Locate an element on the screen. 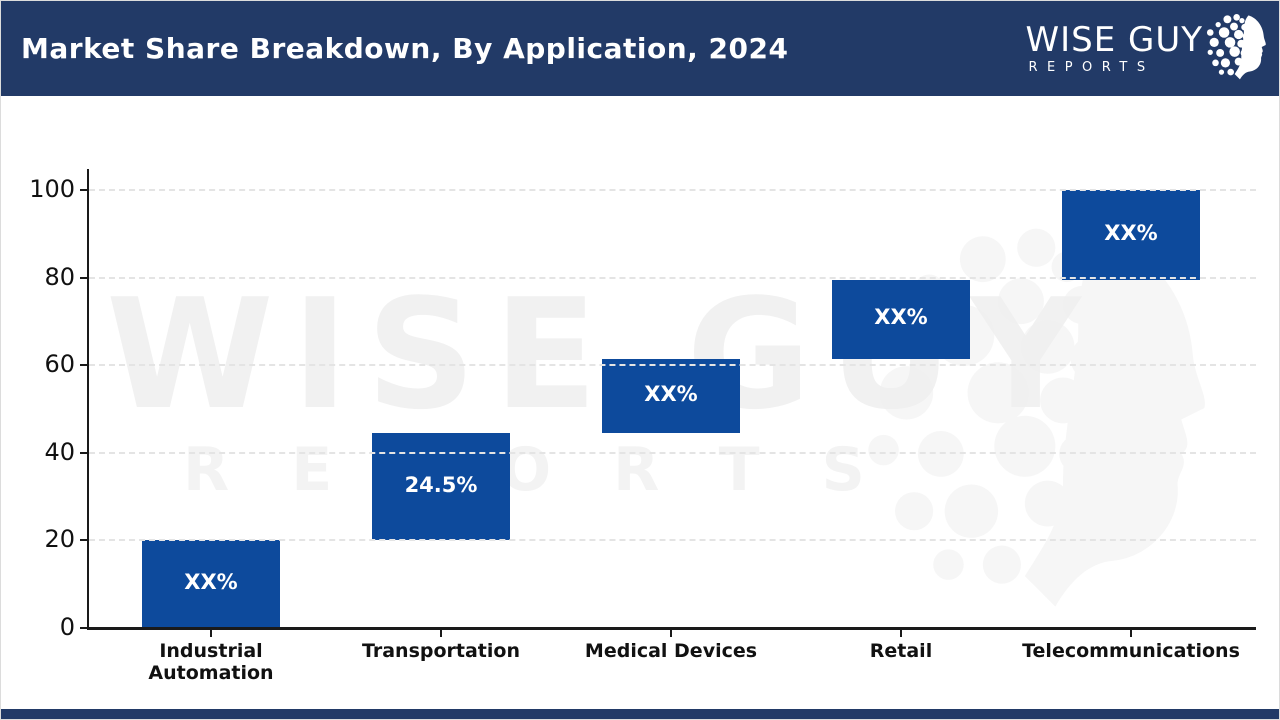  gridline-y20 is located at coordinates (672, 540).